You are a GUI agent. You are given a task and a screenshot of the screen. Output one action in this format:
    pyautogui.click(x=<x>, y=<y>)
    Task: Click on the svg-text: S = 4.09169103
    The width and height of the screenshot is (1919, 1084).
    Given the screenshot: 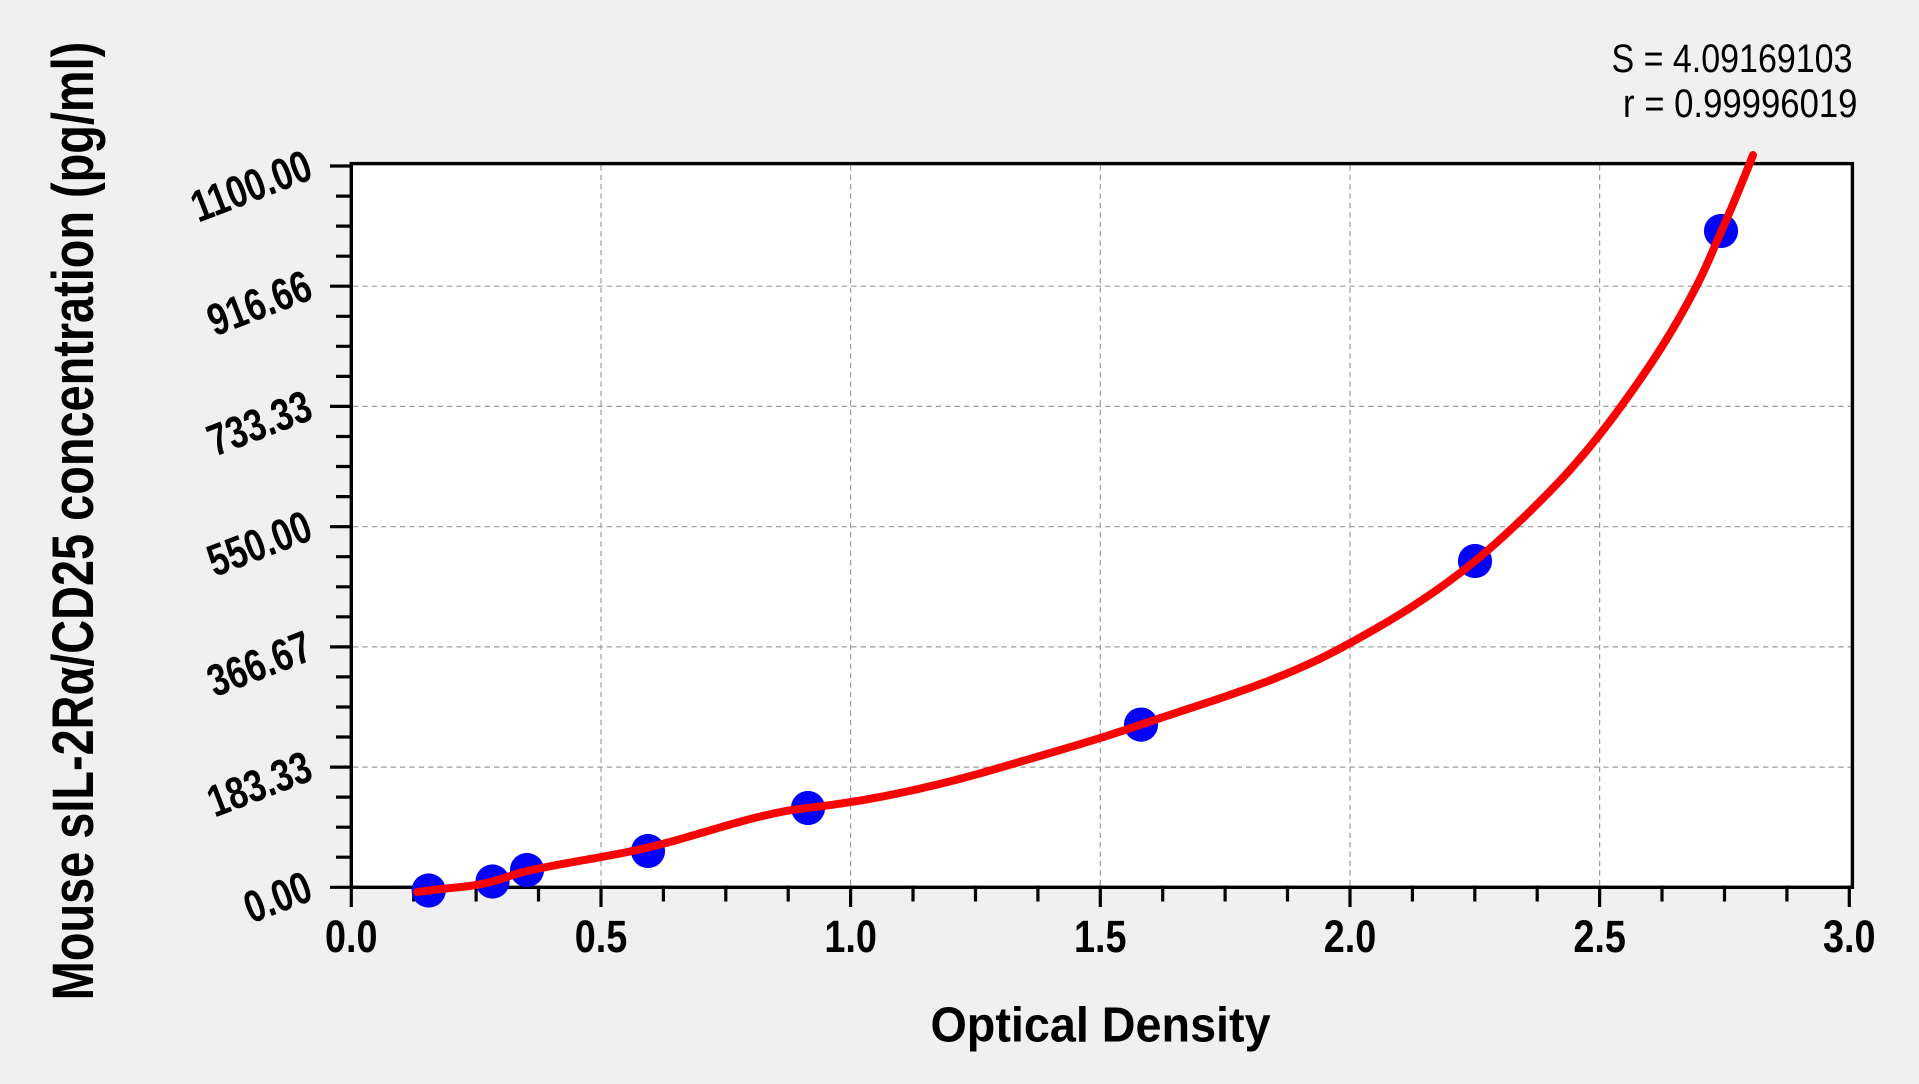 What is the action you would take?
    pyautogui.click(x=1731, y=59)
    